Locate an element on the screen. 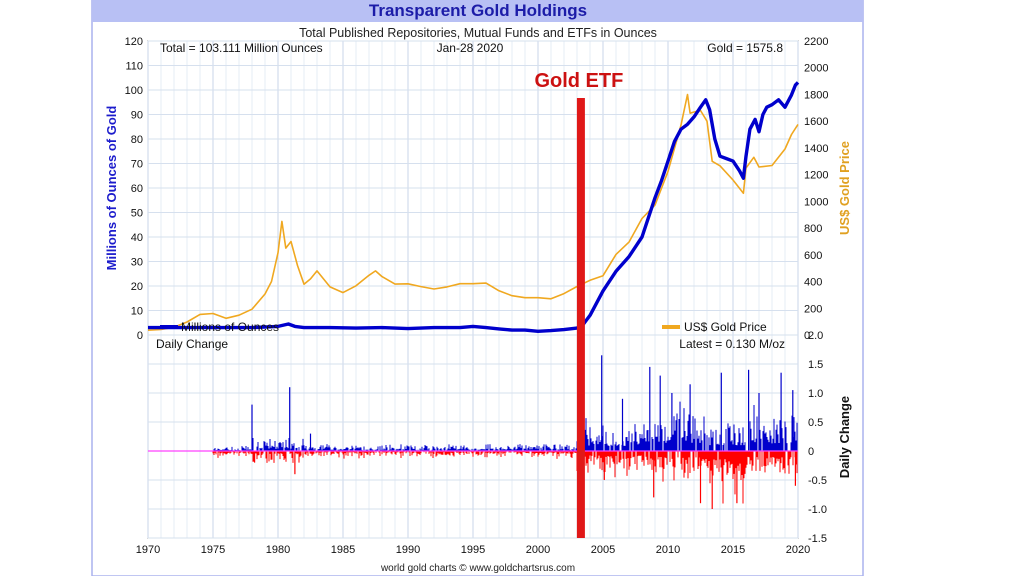 This screenshot has width=1024, height=576. y-tick-label-left: 70 is located at coordinates (137, 165).